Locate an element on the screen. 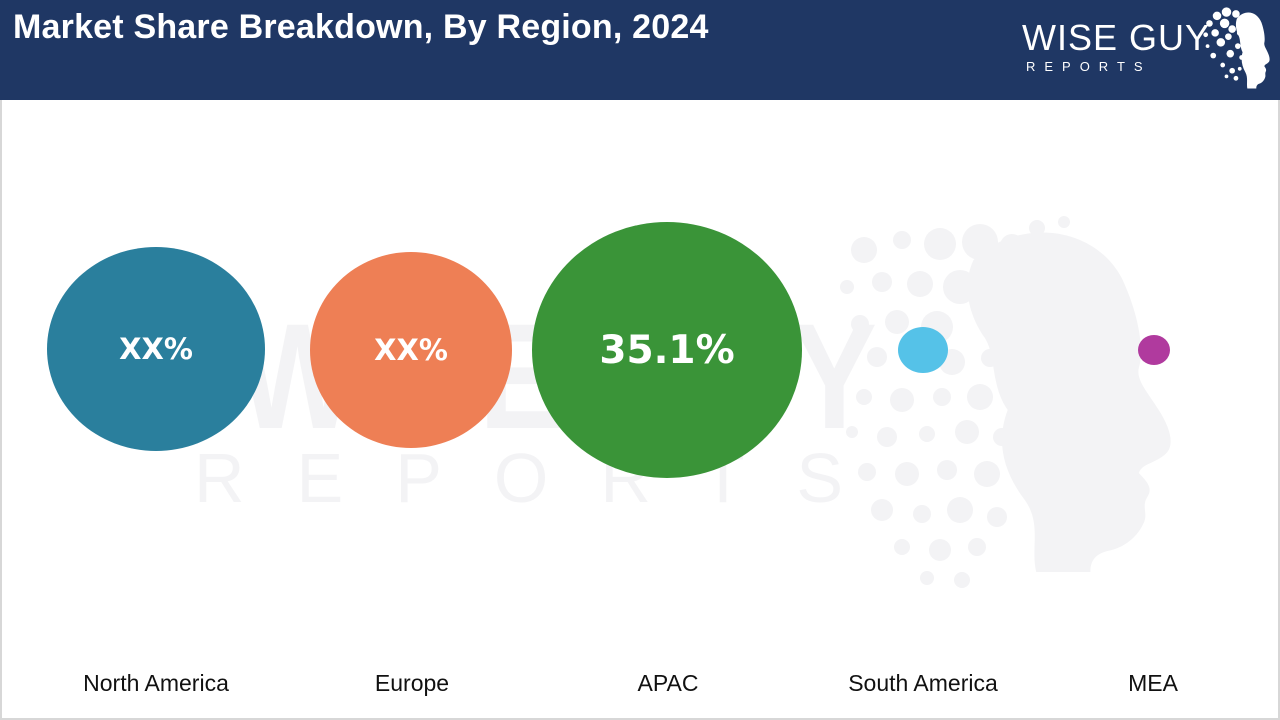 The width and height of the screenshot is (1280, 720). watermark-sub-text: REPORTS is located at coordinates (544, 478).